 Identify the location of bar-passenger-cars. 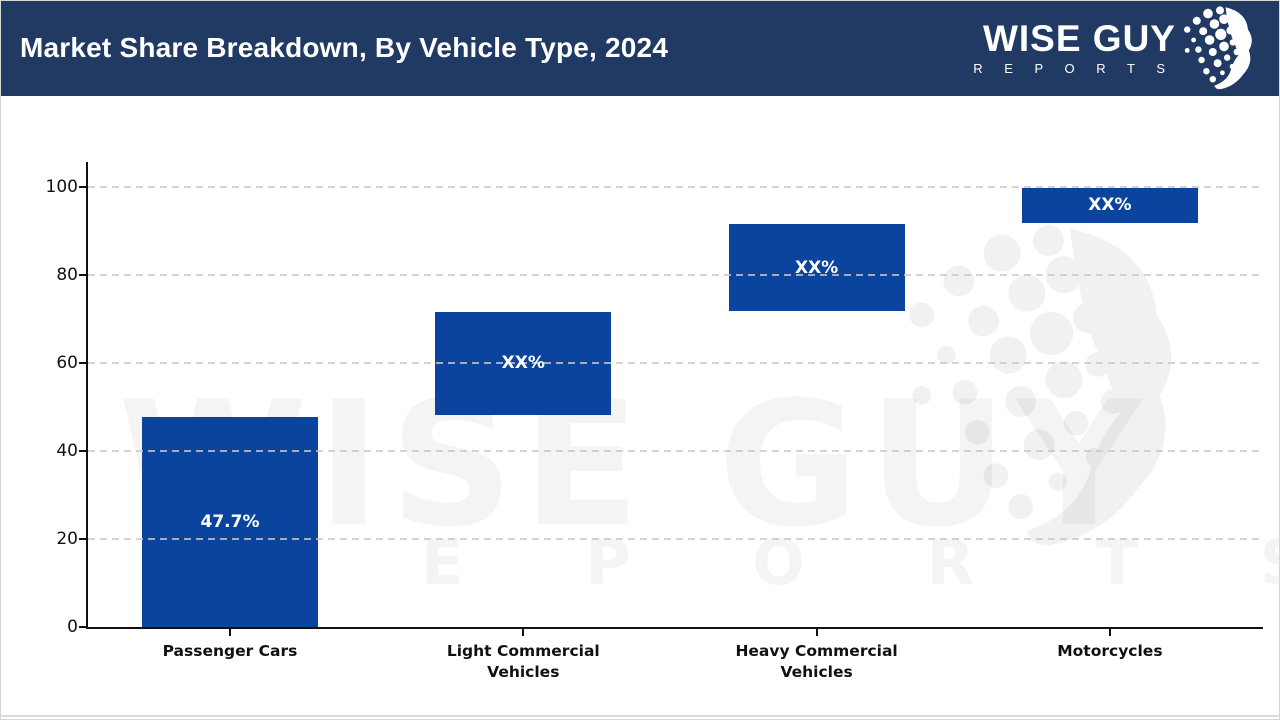
(230, 522).